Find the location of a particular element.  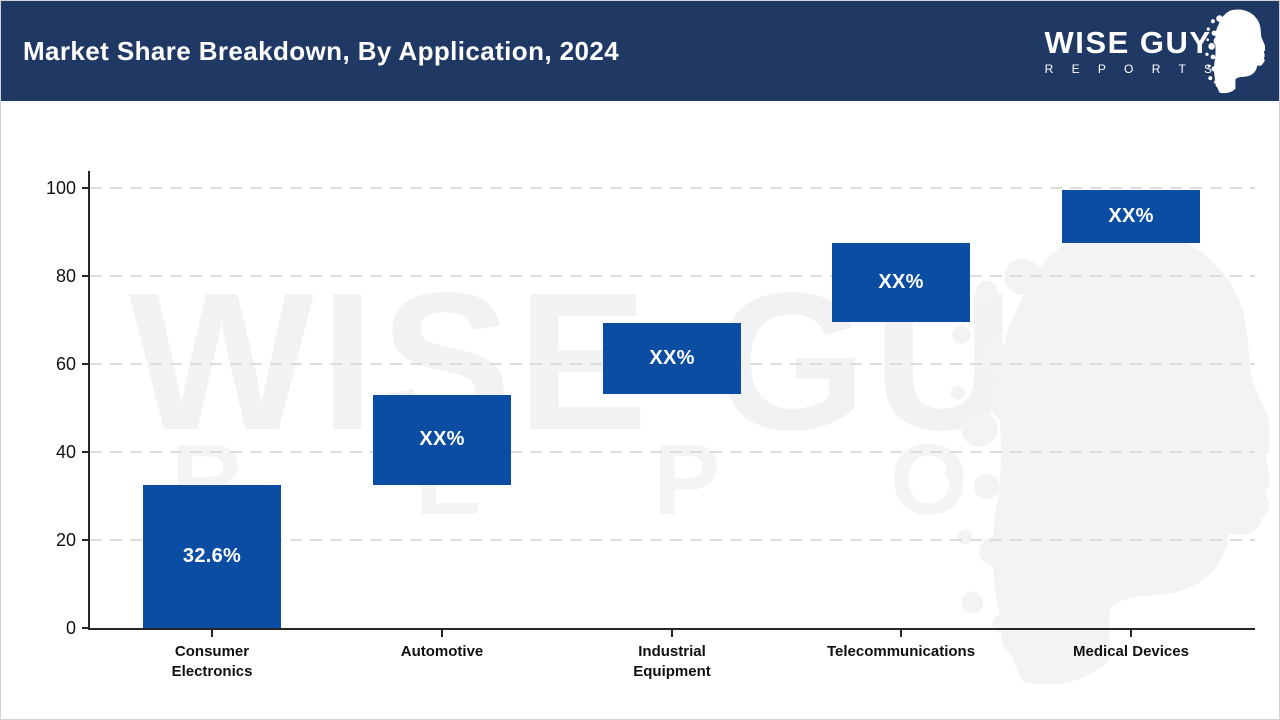

x-axis-label: Consumer Electronics is located at coordinates (212, 661).